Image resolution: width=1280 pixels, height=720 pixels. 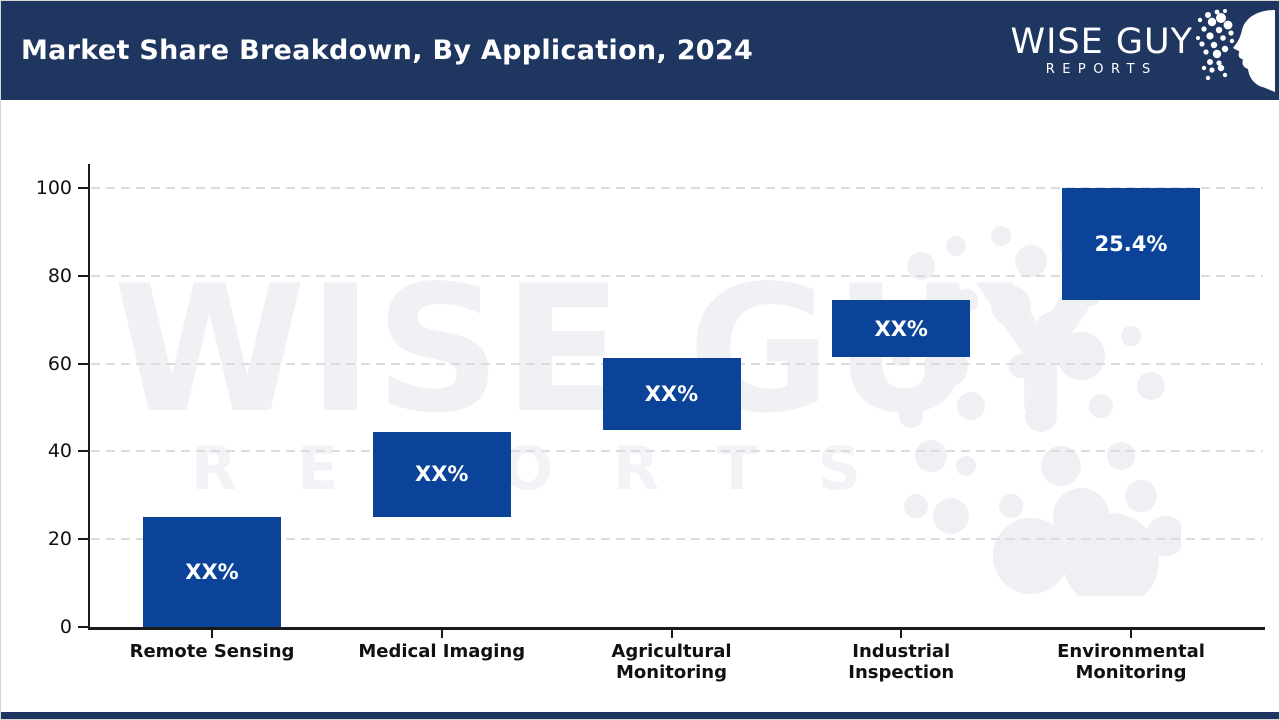 What do you see at coordinates (1131, 662) in the screenshot?
I see `x-category-label: Environmental Monitoring` at bounding box center [1131, 662].